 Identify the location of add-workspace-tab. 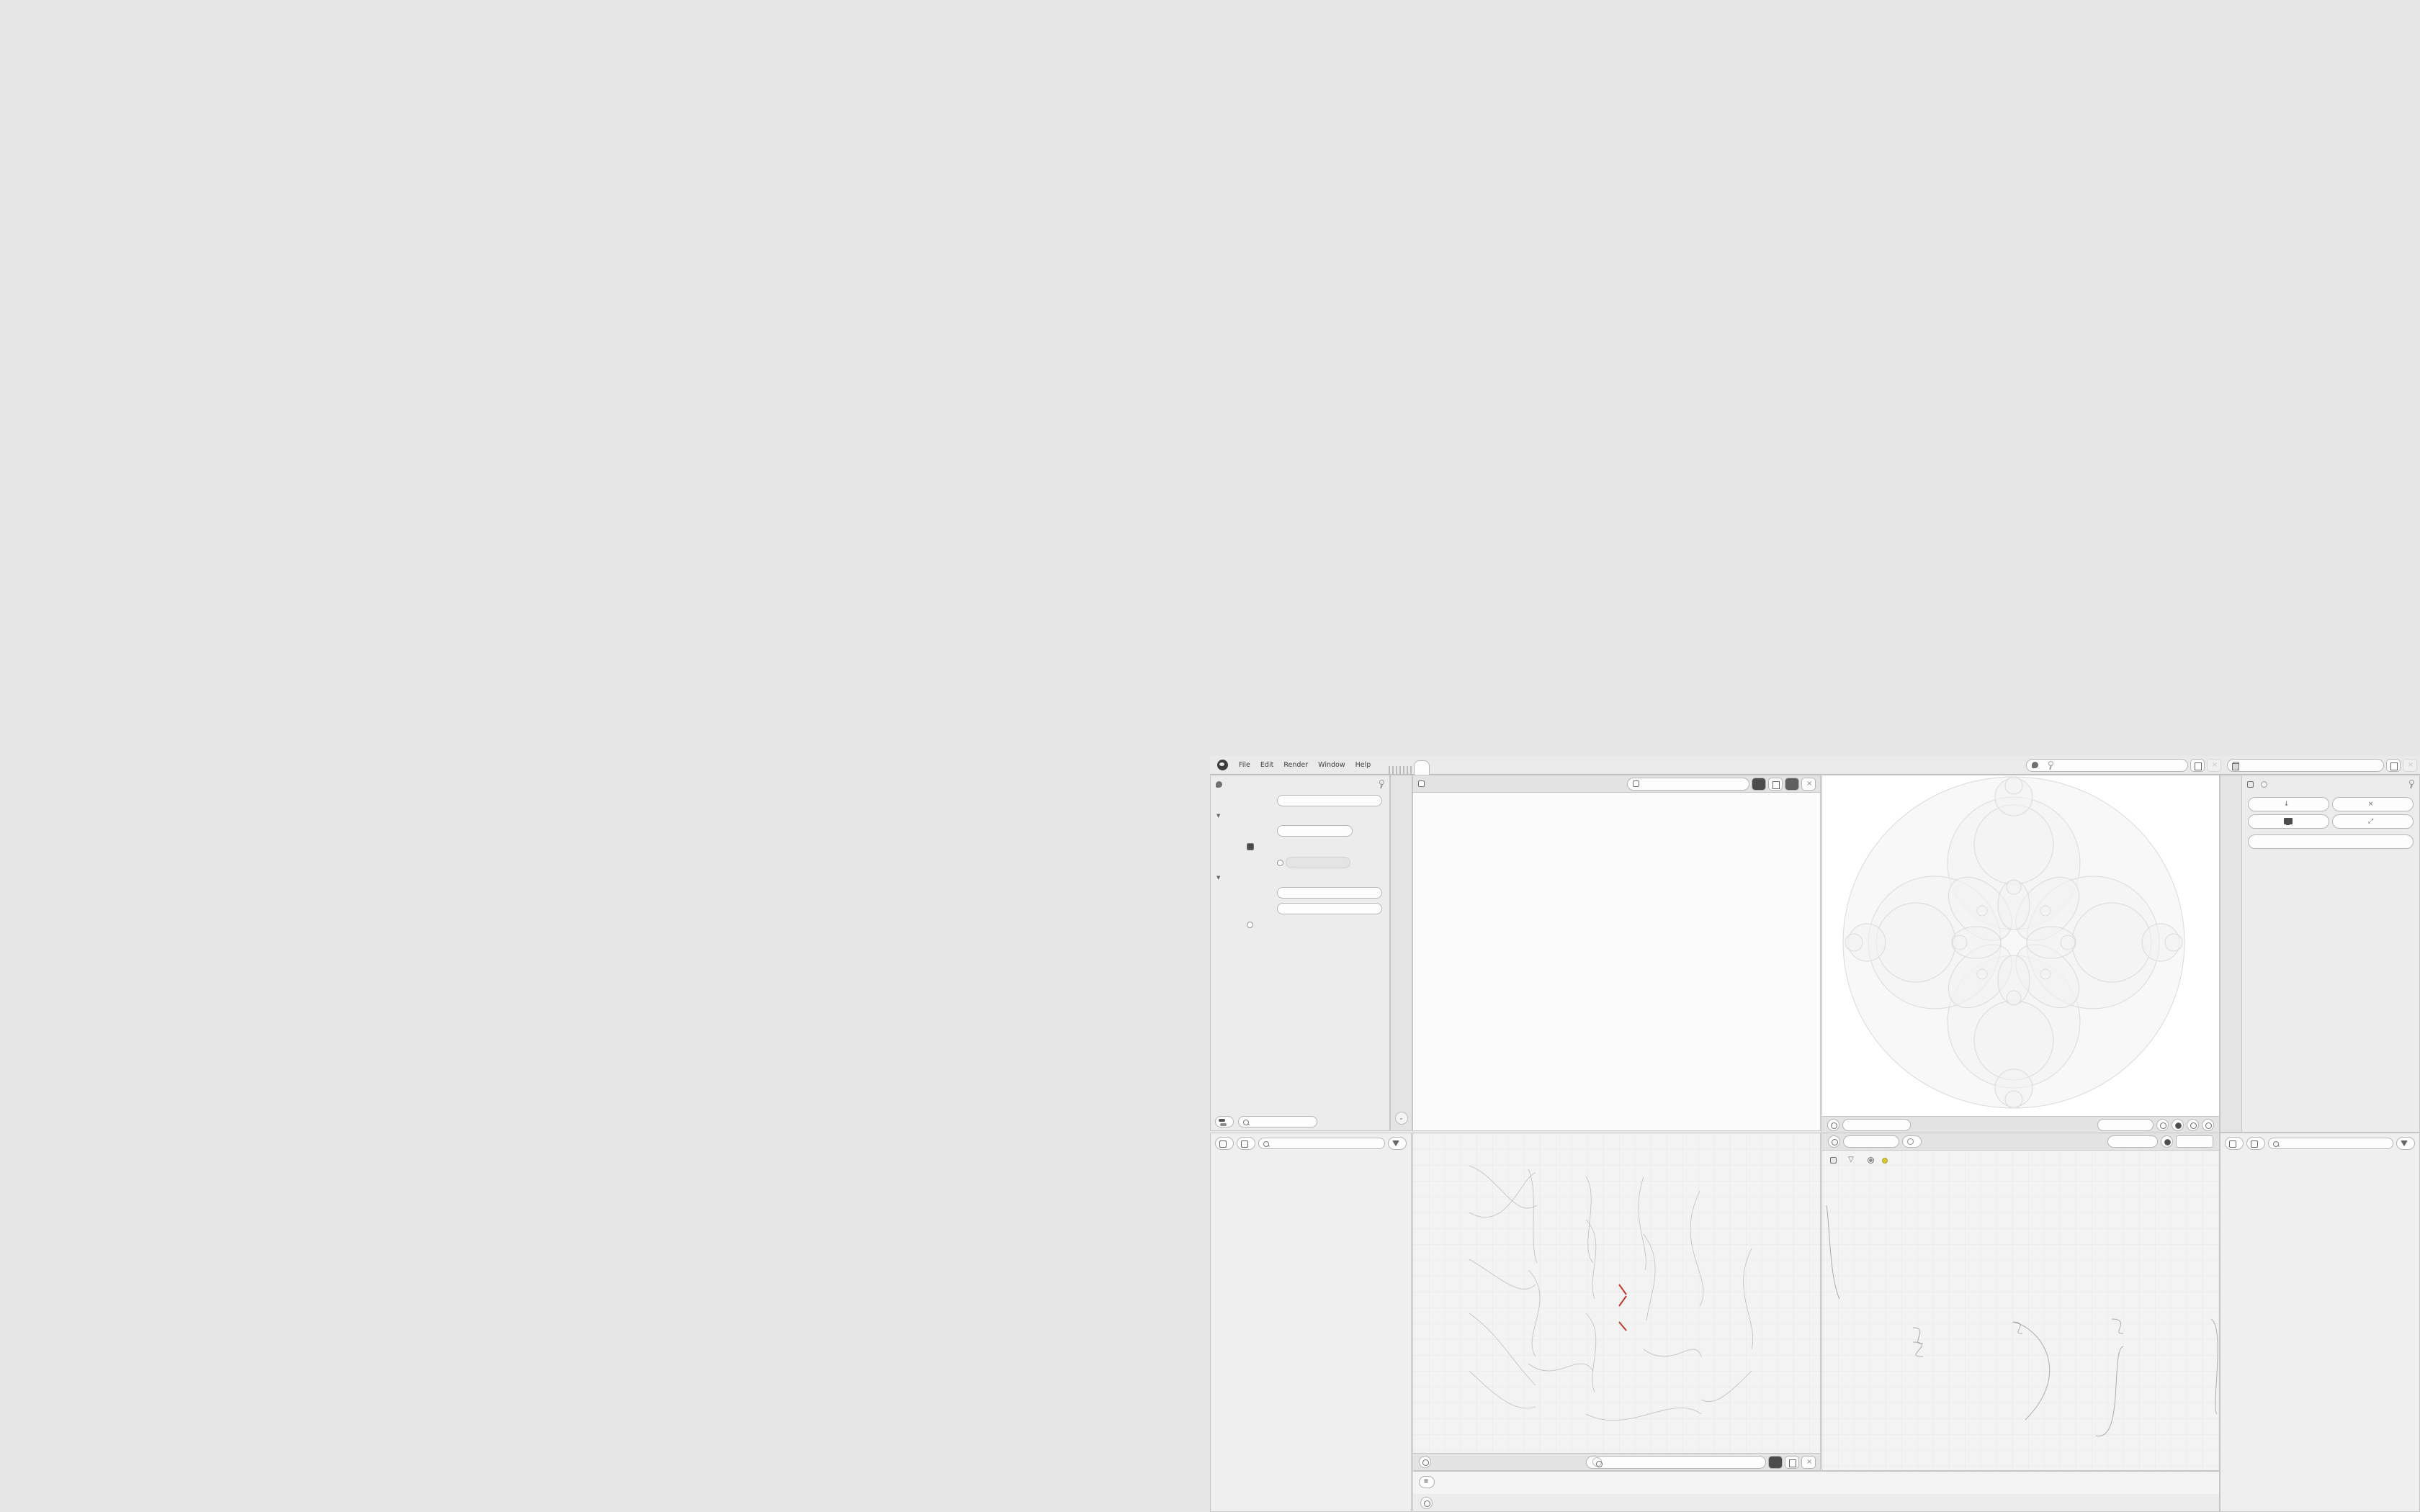
(1422, 767).